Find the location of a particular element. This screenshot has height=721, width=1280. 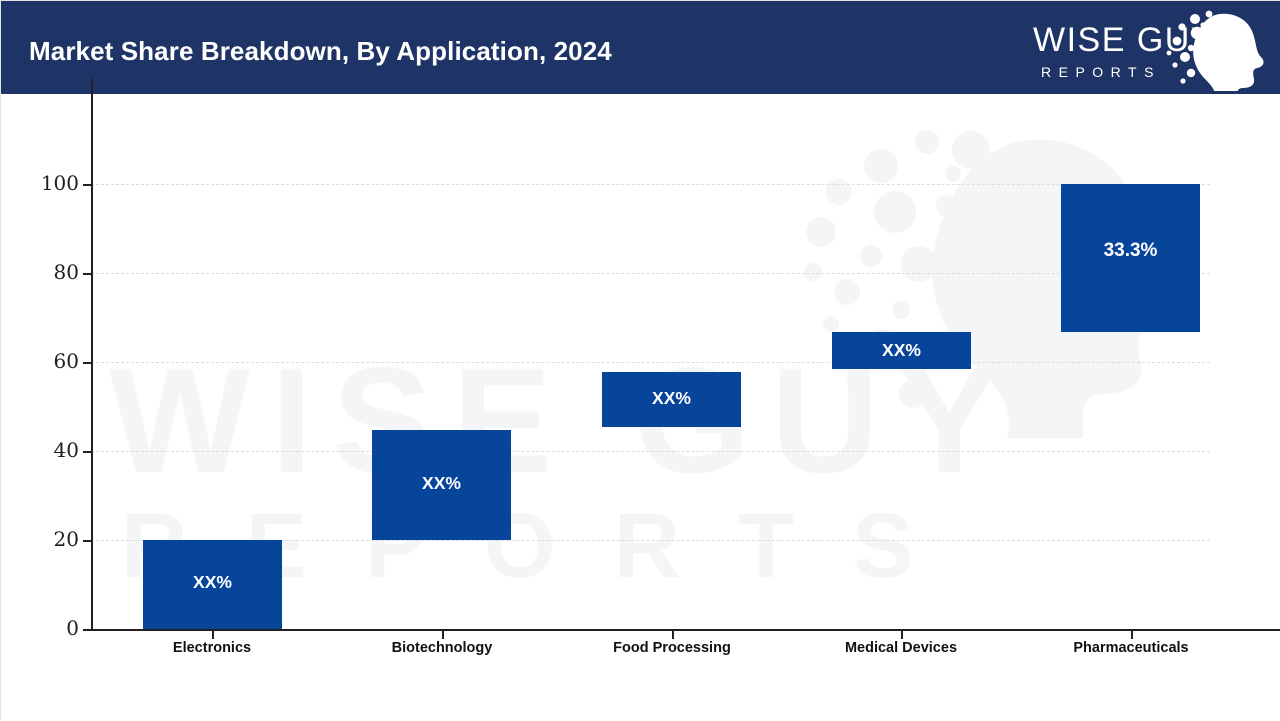

x-label-food-processing: Food Processing is located at coordinates (672, 648).